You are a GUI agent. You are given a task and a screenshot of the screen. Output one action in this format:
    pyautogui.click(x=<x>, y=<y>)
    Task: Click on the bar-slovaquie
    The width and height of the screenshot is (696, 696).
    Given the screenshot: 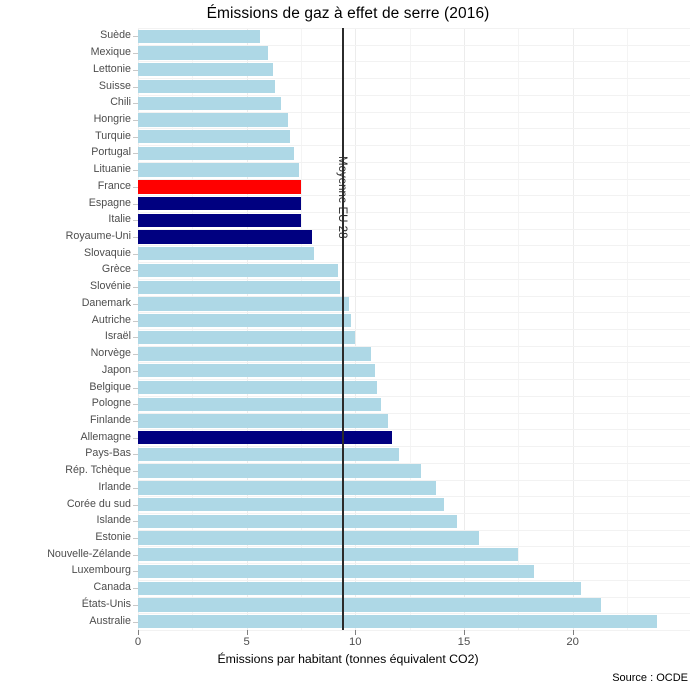 What is the action you would take?
    pyautogui.click(x=226, y=254)
    